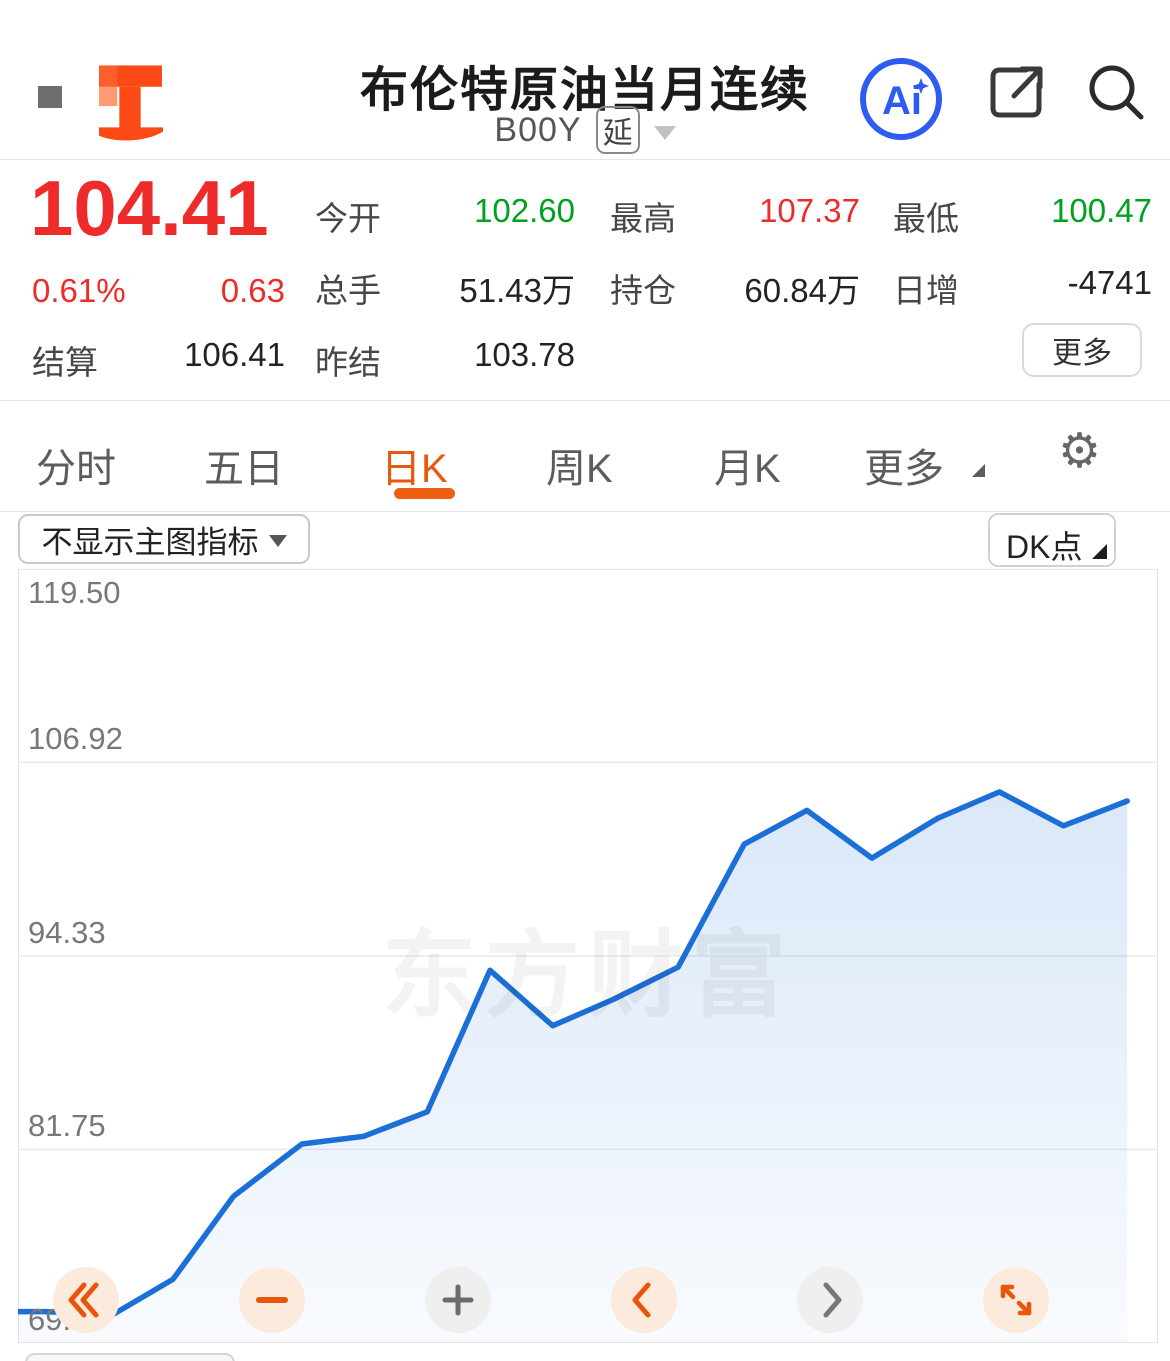 Image resolution: width=1170 pixels, height=1361 pixels. Describe the element at coordinates (424, 493) in the screenshot. I see `active-tab-underline` at that location.